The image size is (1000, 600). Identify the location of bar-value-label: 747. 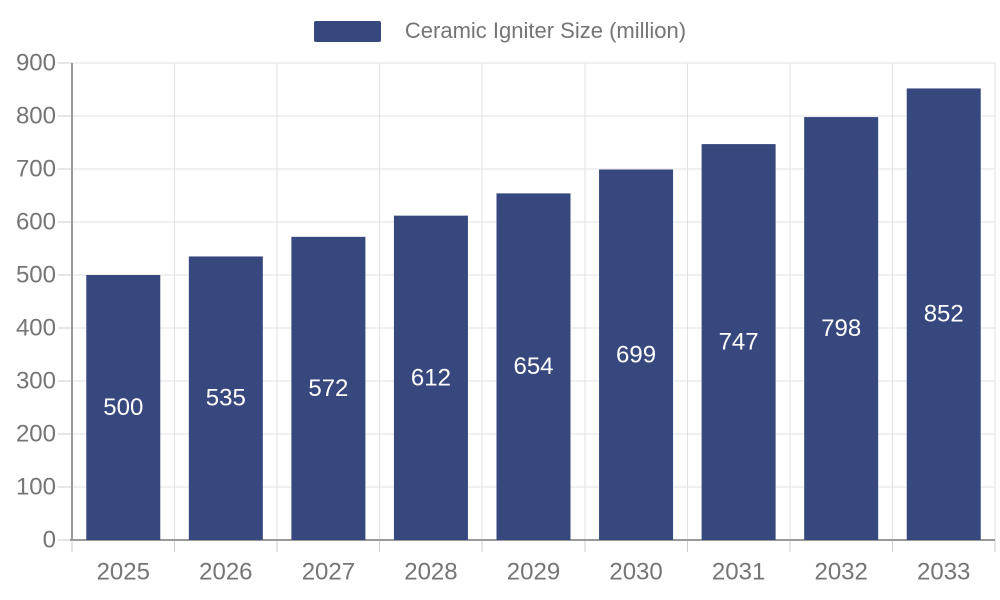
(739, 342).